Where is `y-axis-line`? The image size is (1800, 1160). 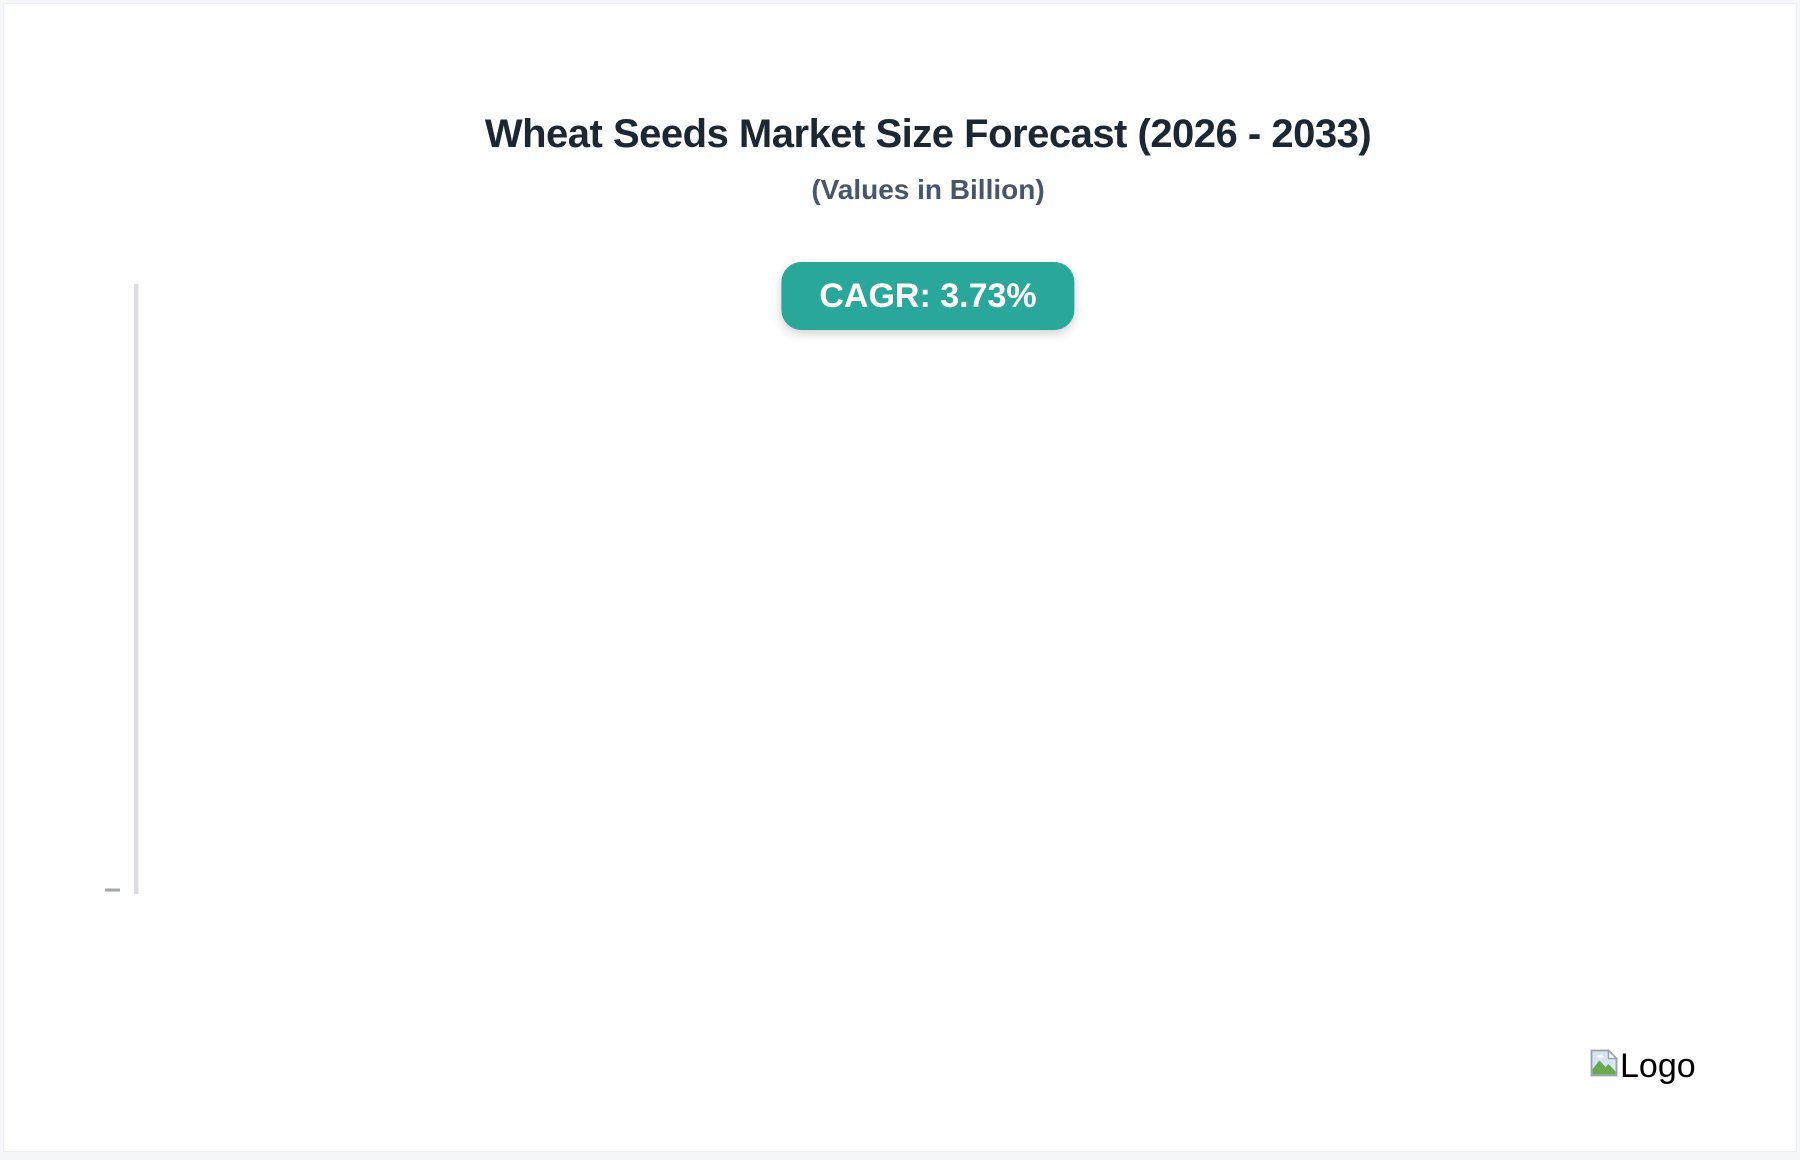
y-axis-line is located at coordinates (136, 589).